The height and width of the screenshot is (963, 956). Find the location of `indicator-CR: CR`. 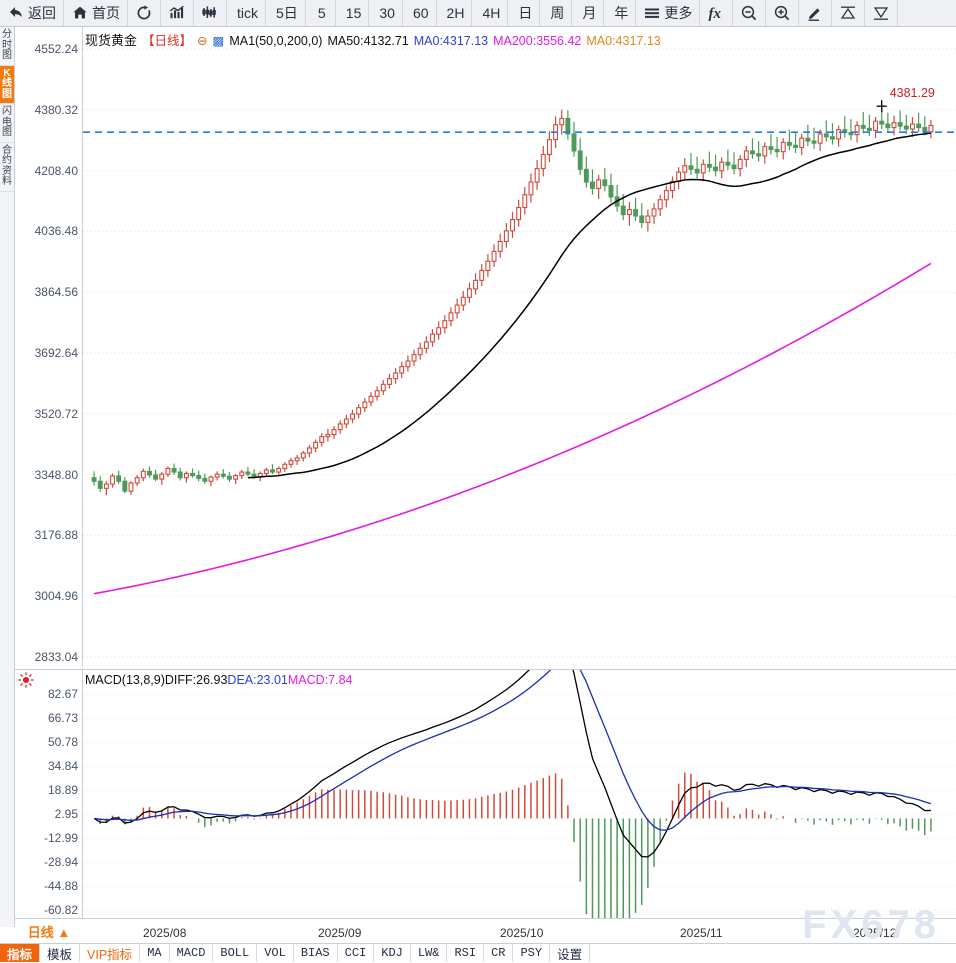

indicator-CR: CR is located at coordinates (499, 953).